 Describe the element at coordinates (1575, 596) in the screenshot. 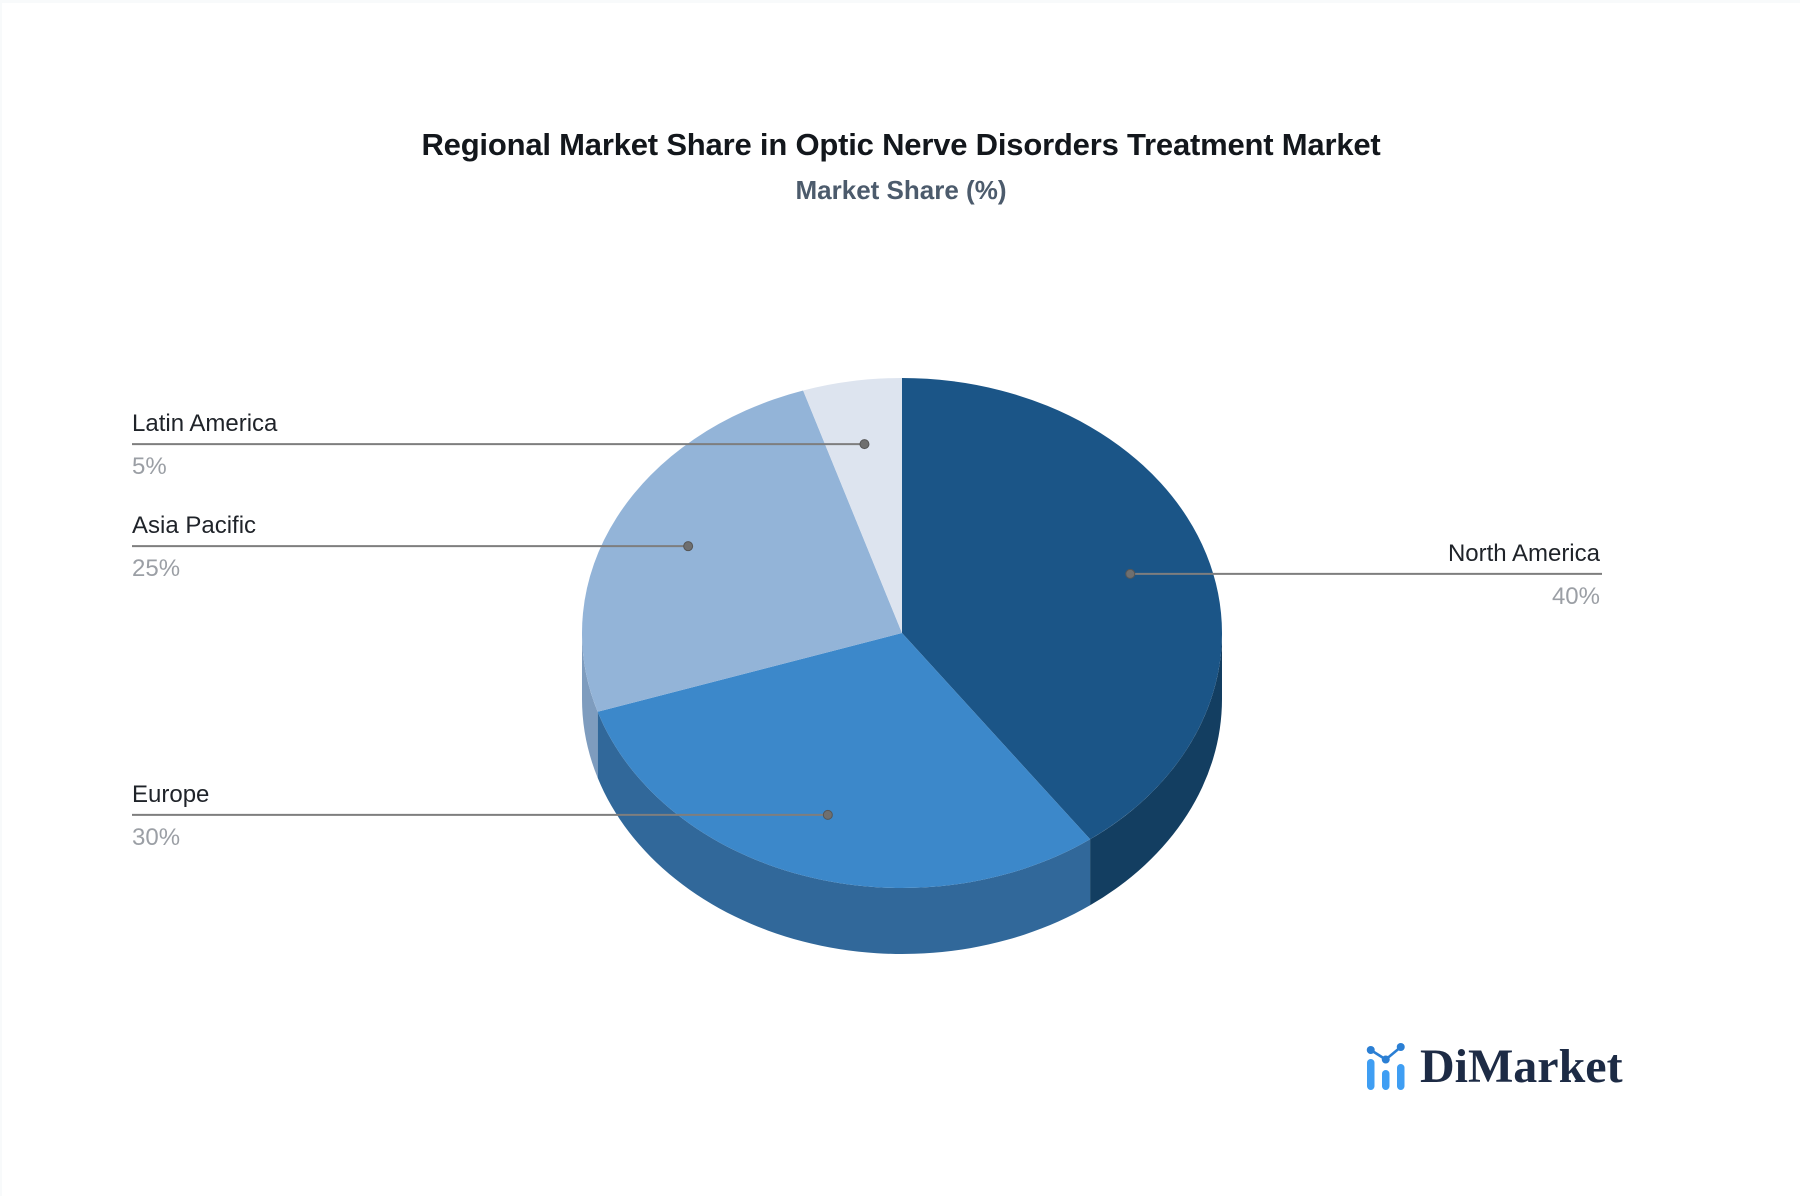

I see `slice-value: 40%` at that location.